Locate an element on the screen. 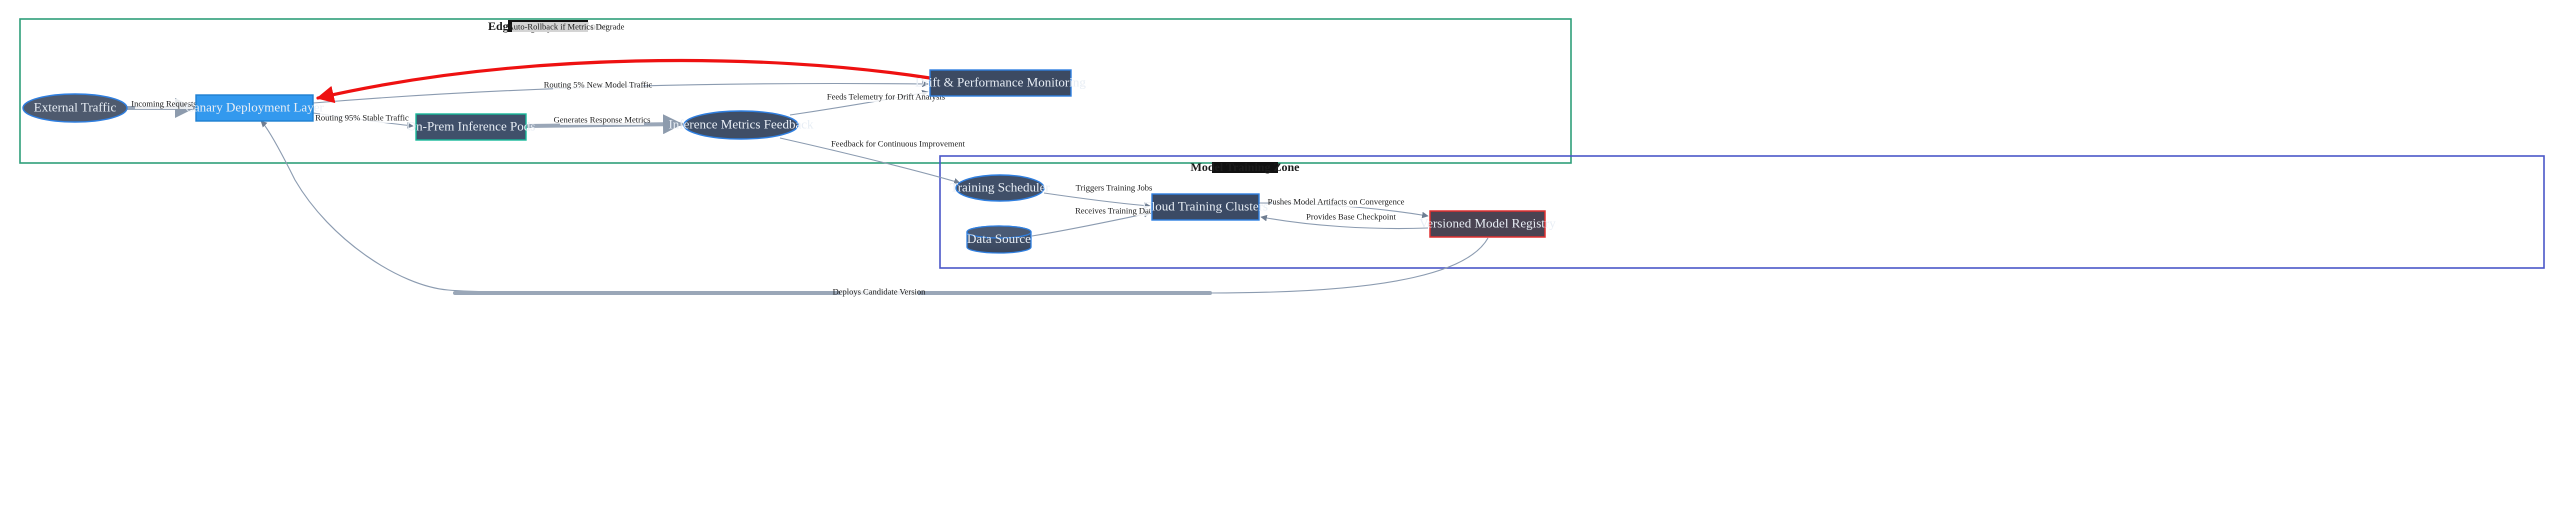 This screenshot has height=516, width=2560. edge-provides-base-checkpoint-label: Provides Base Checkpoint is located at coordinates (1351, 216).